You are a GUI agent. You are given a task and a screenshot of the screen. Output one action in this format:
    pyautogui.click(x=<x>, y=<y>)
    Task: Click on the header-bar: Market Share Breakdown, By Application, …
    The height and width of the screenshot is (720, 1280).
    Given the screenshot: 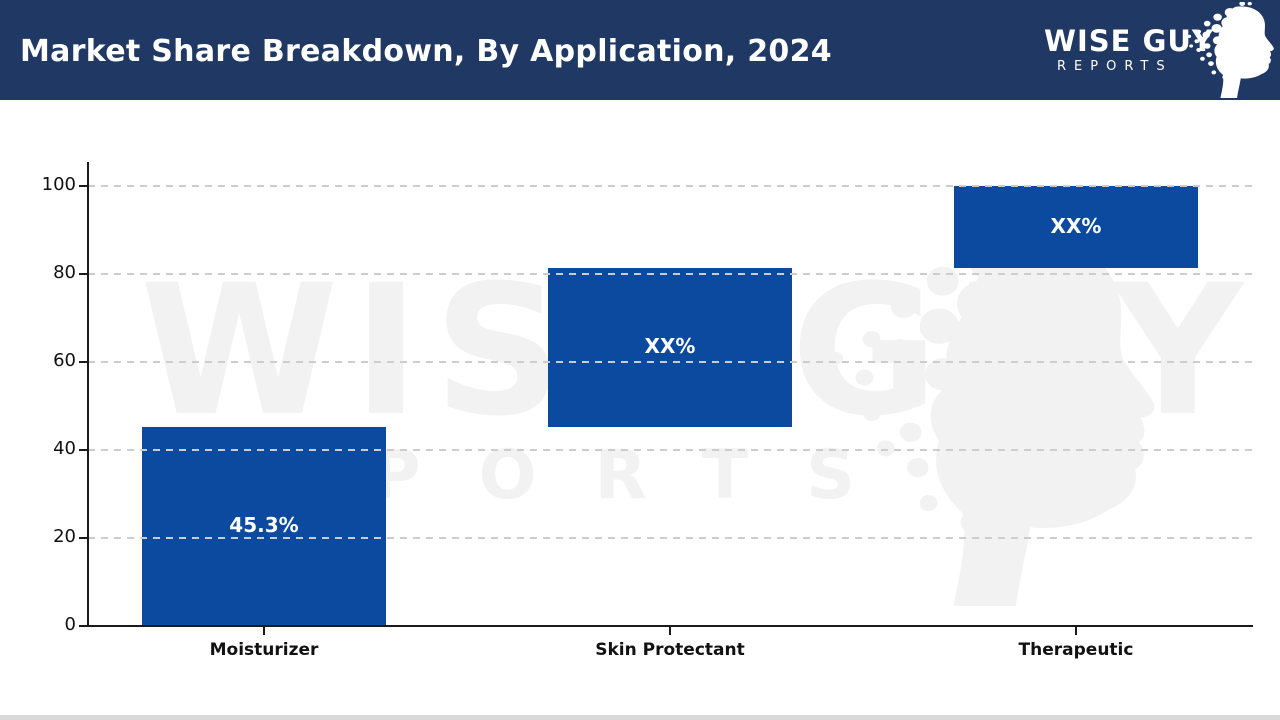 What is the action you would take?
    pyautogui.click(x=640, y=50)
    